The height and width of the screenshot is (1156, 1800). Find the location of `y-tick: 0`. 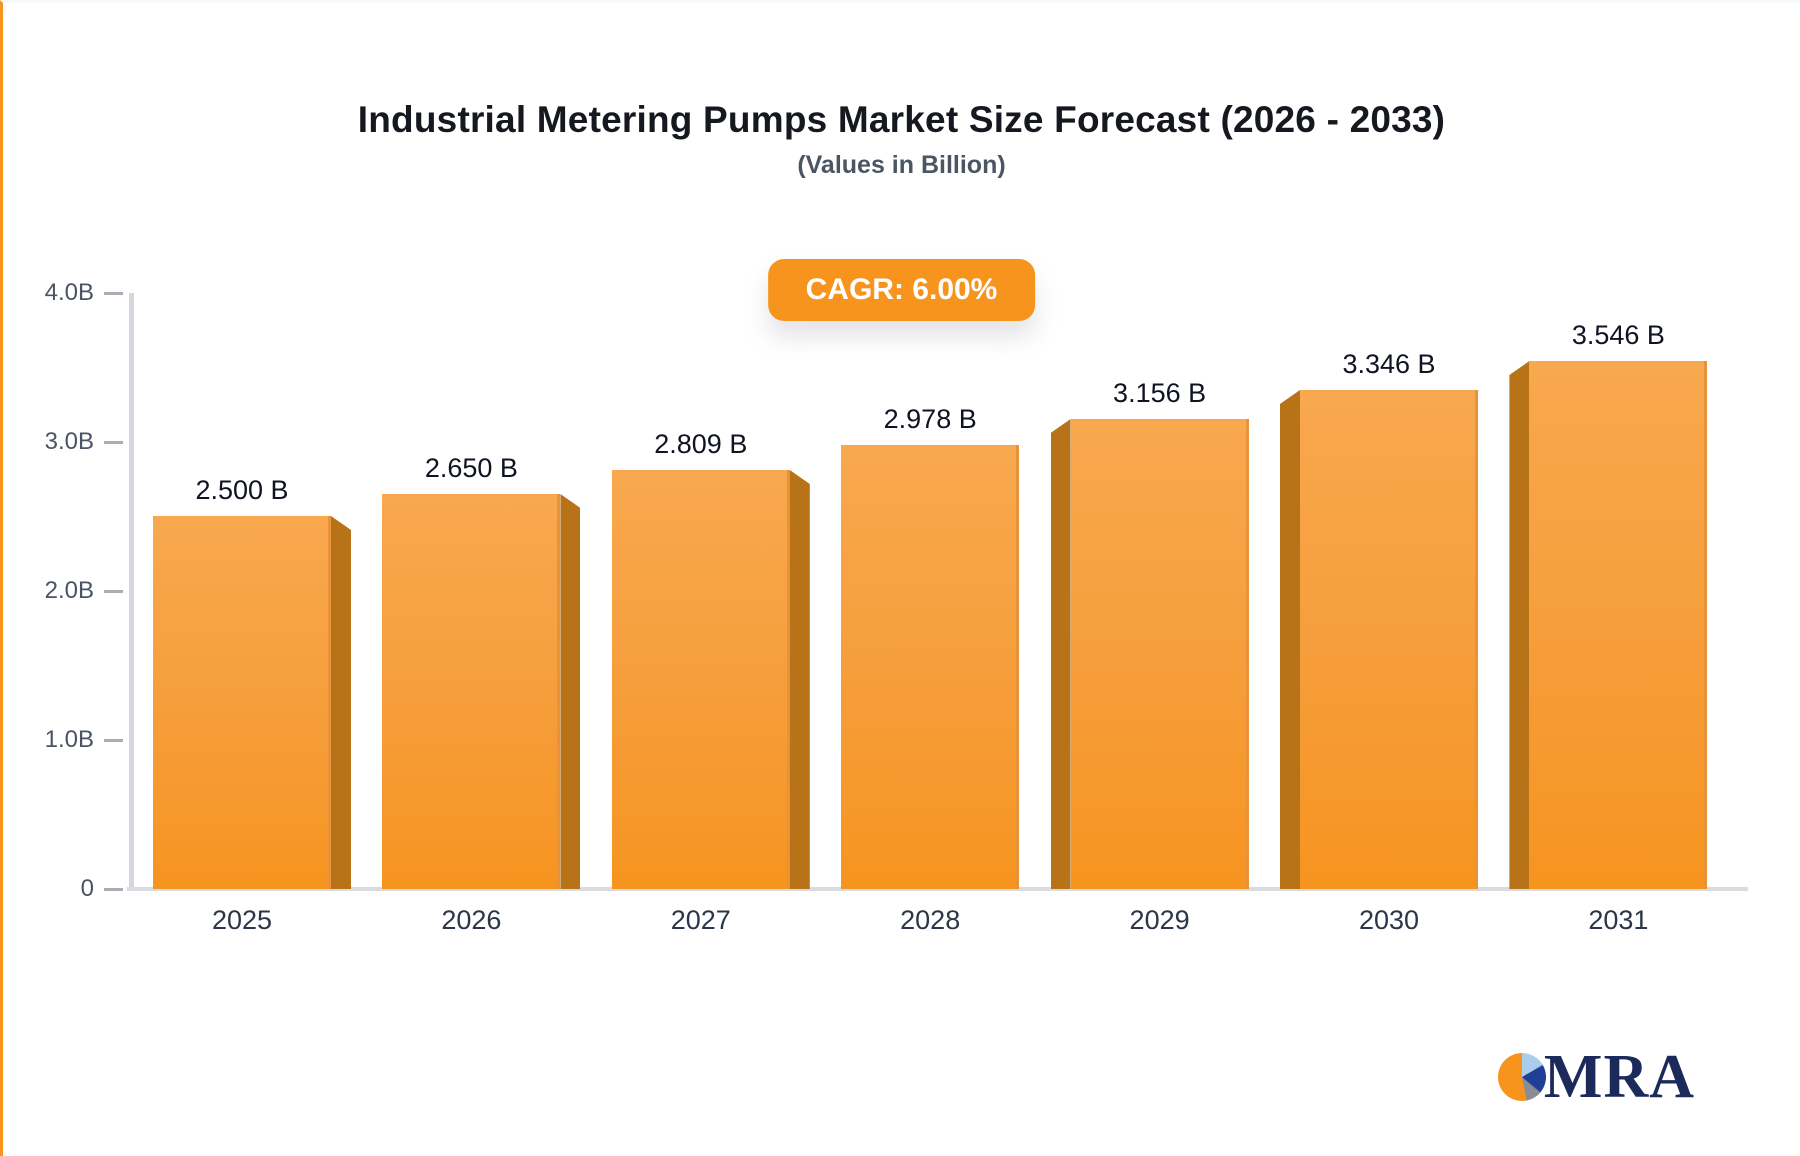

y-tick: 0 is located at coordinates (107, 889).